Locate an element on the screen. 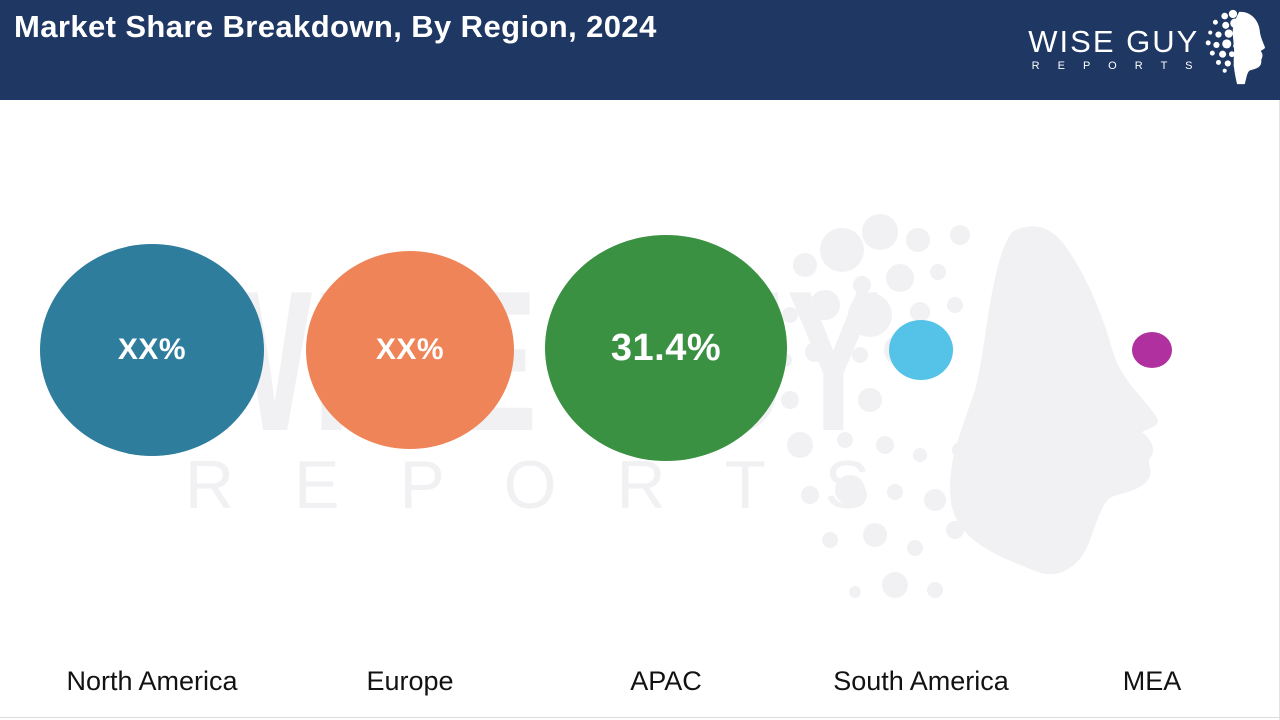  bubble-value-apac: 31.4% is located at coordinates (666, 347).